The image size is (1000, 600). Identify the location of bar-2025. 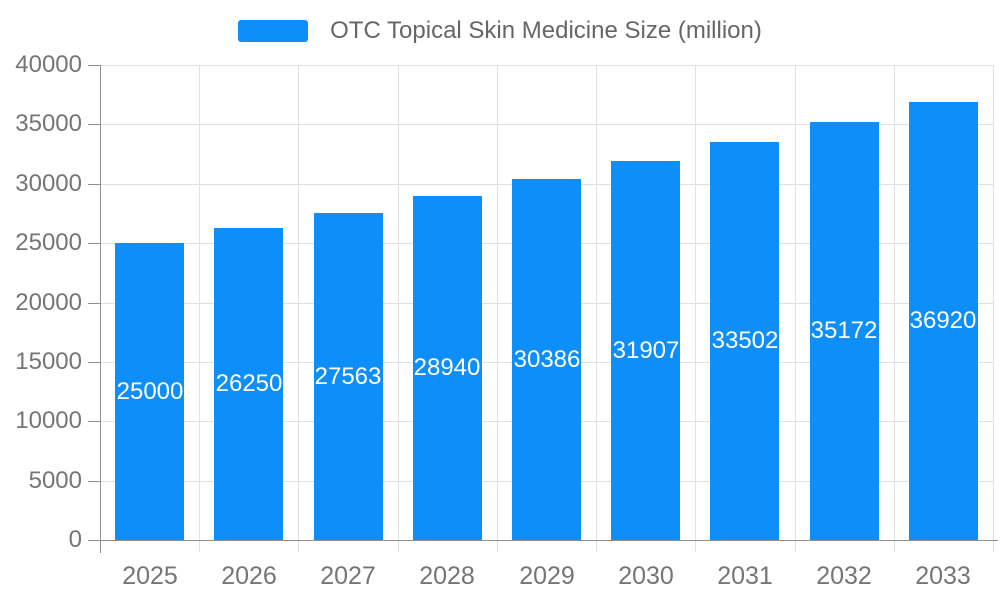
(149, 391).